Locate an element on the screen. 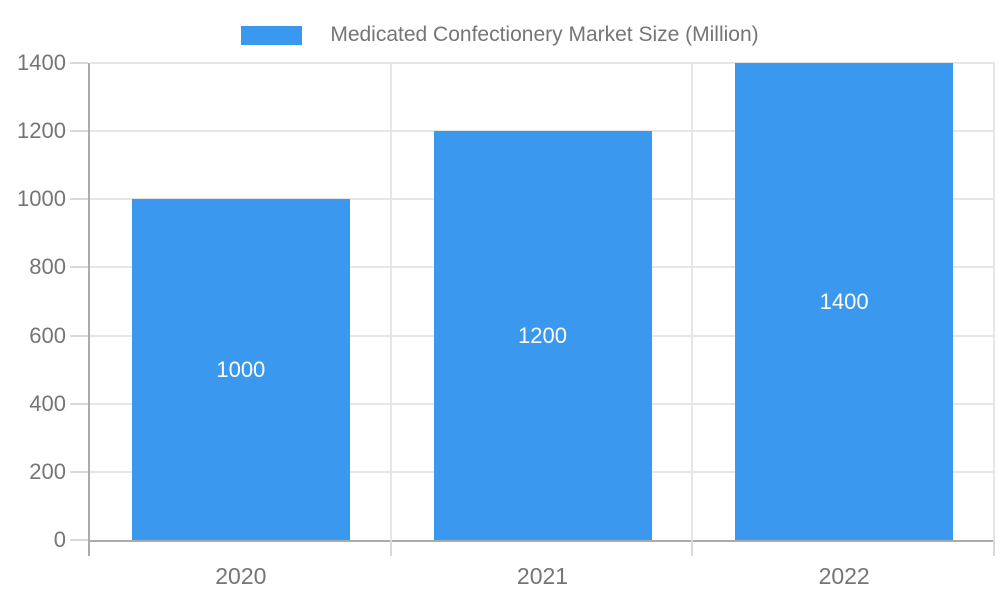 The image size is (1000, 600). bar-2020: 1000 is located at coordinates (240, 369).